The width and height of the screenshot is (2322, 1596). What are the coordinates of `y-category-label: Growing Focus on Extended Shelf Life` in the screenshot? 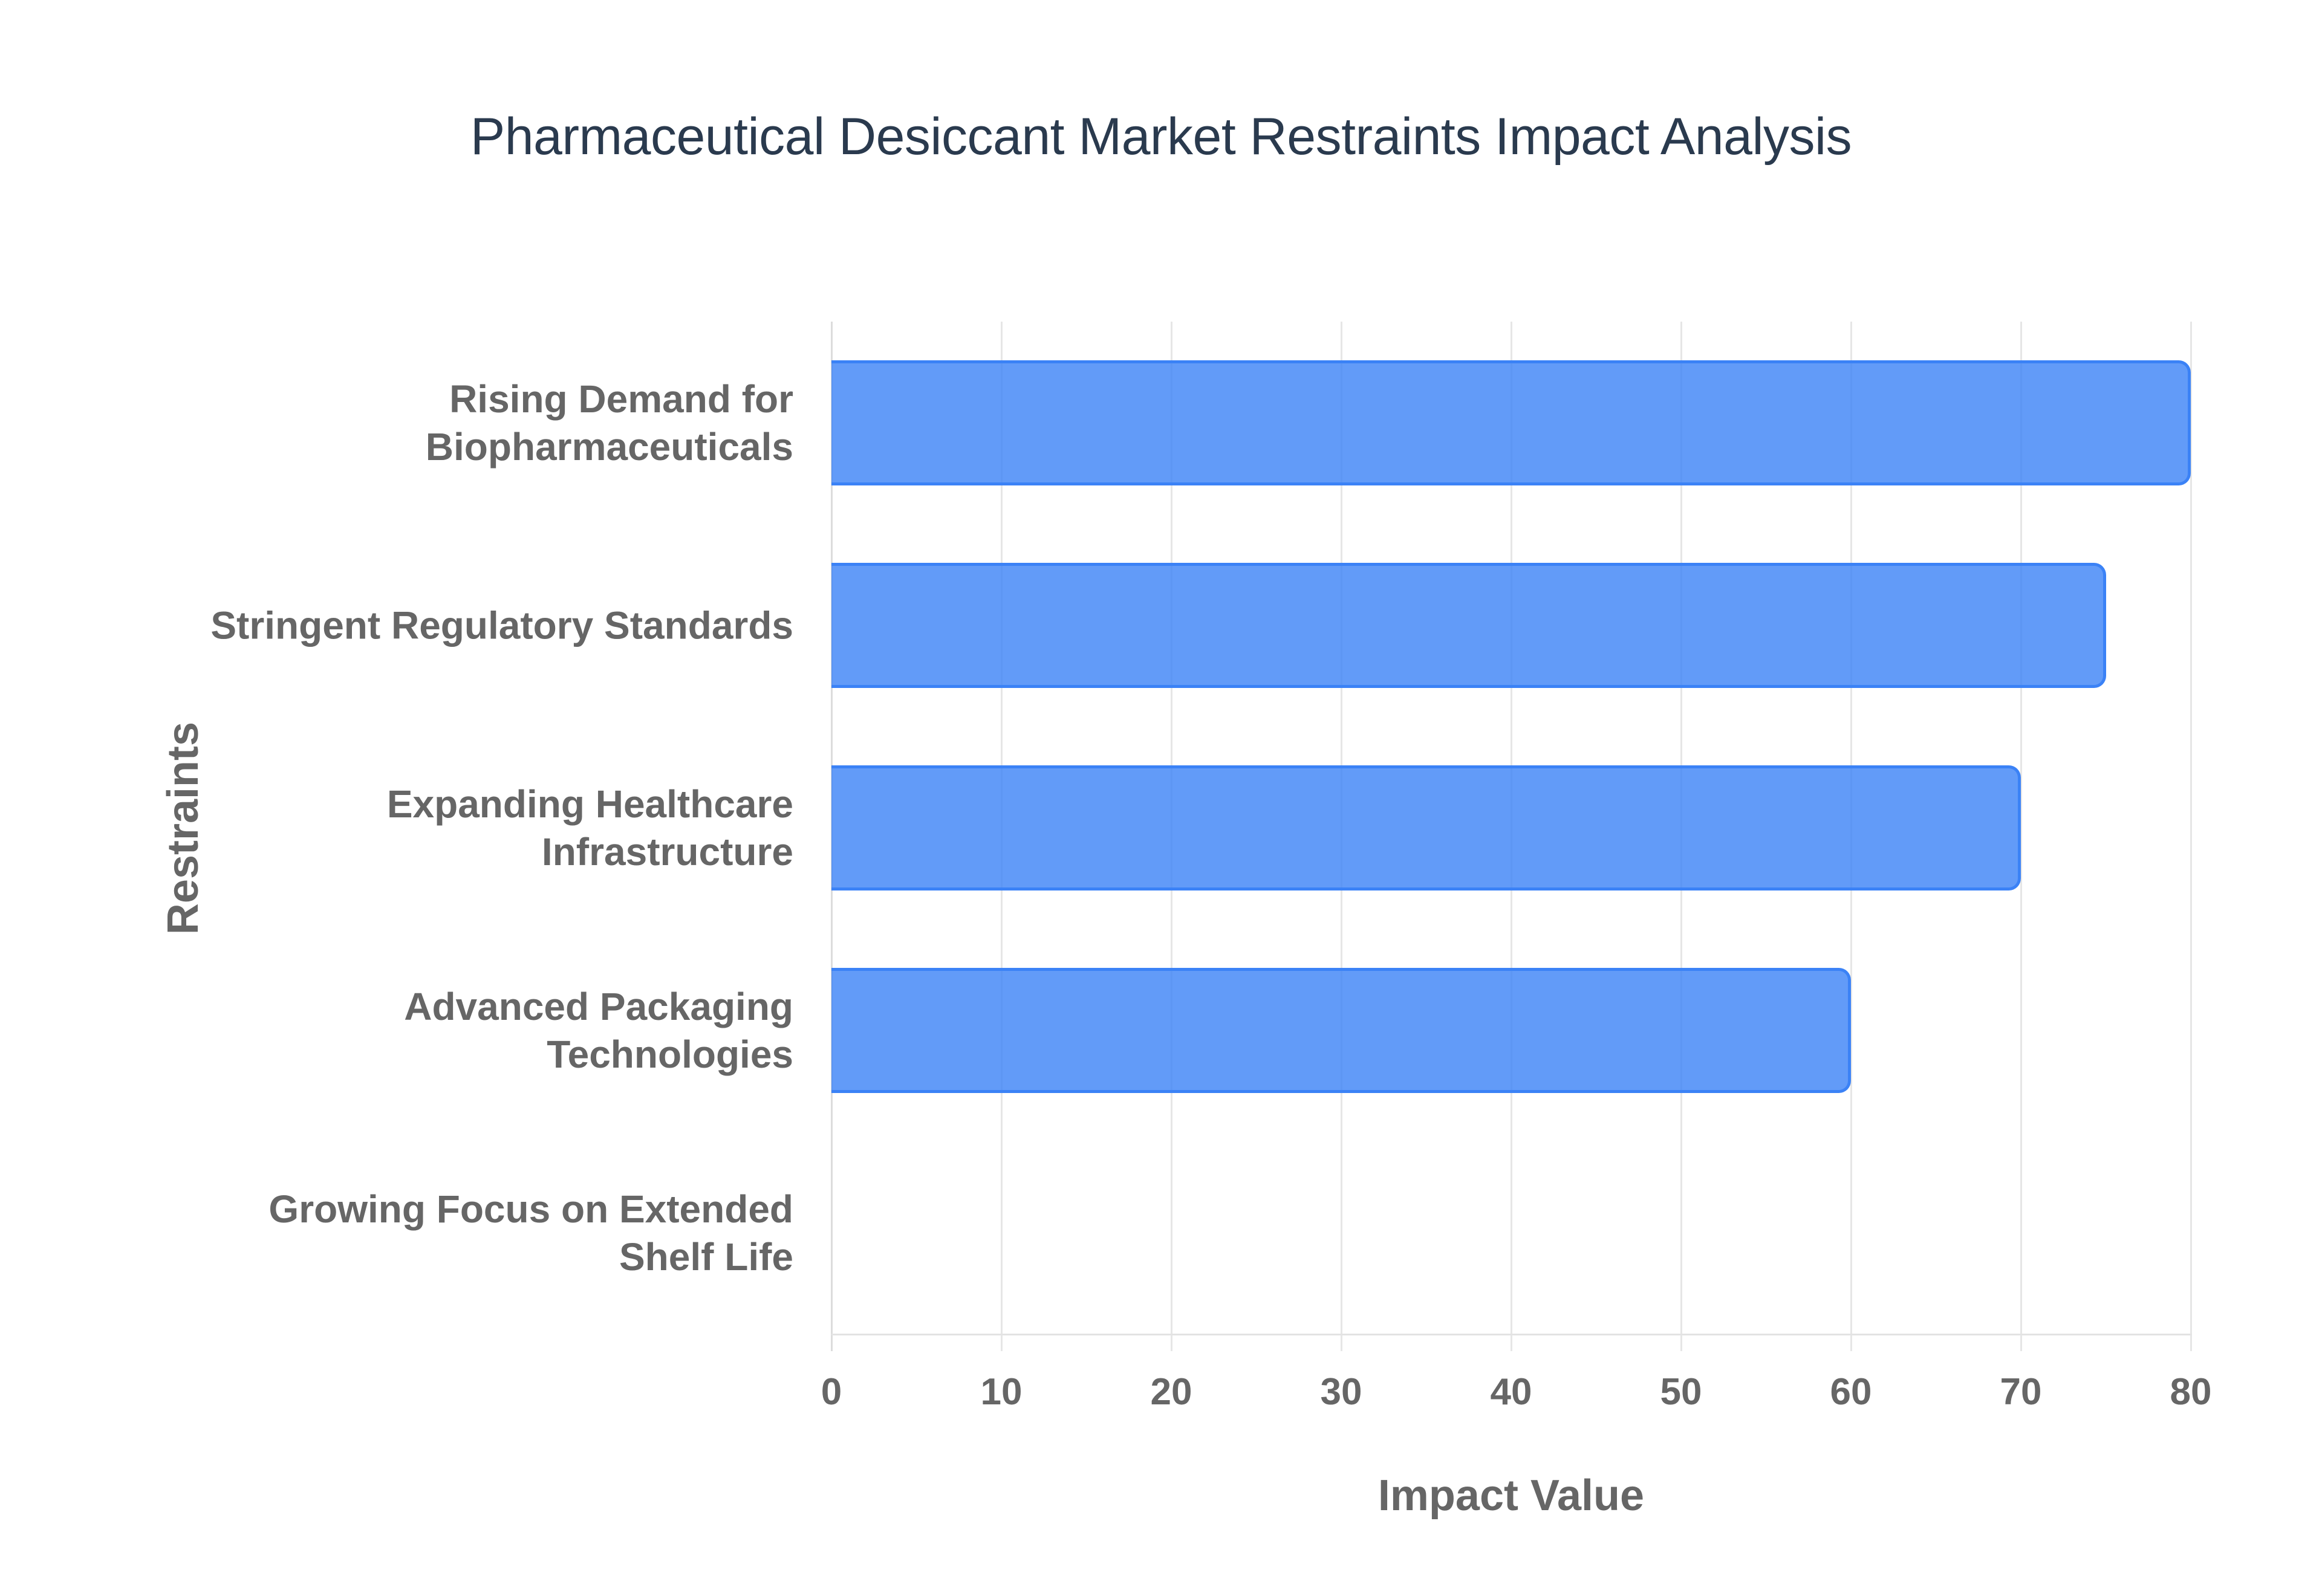 It's located at (530, 1233).